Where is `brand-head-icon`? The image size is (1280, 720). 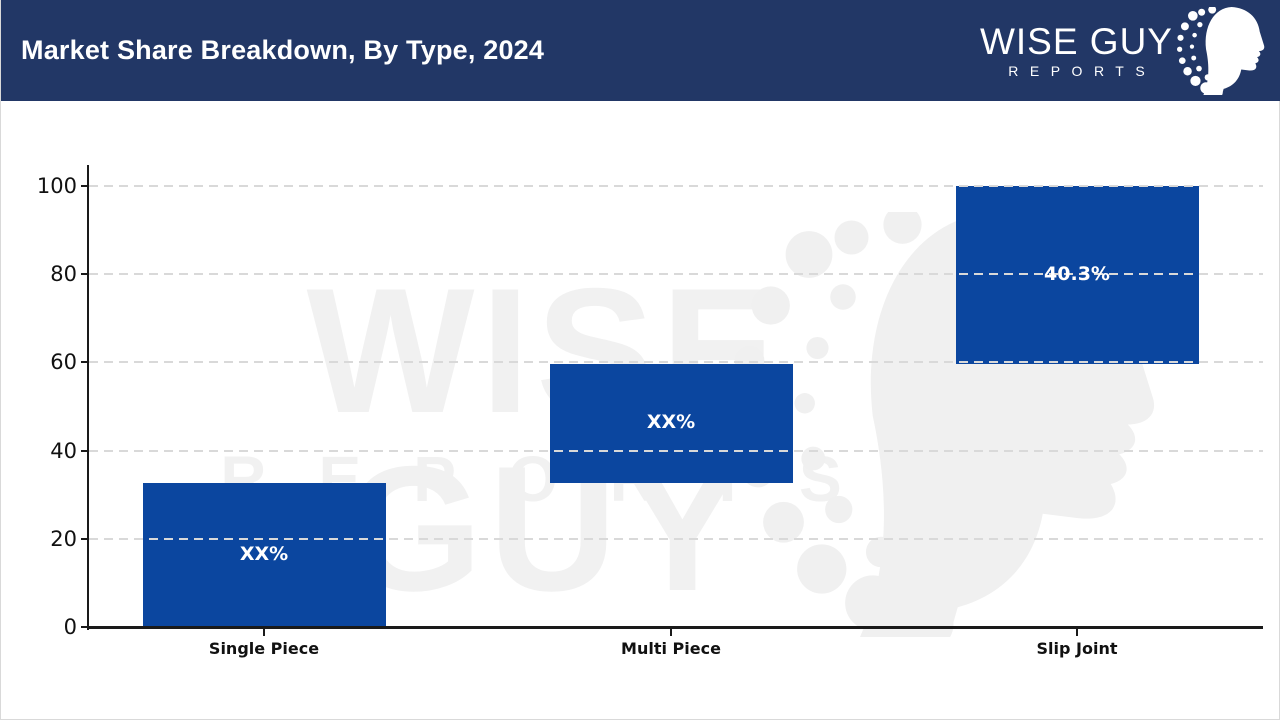
brand-head-icon is located at coordinates (1221, 51).